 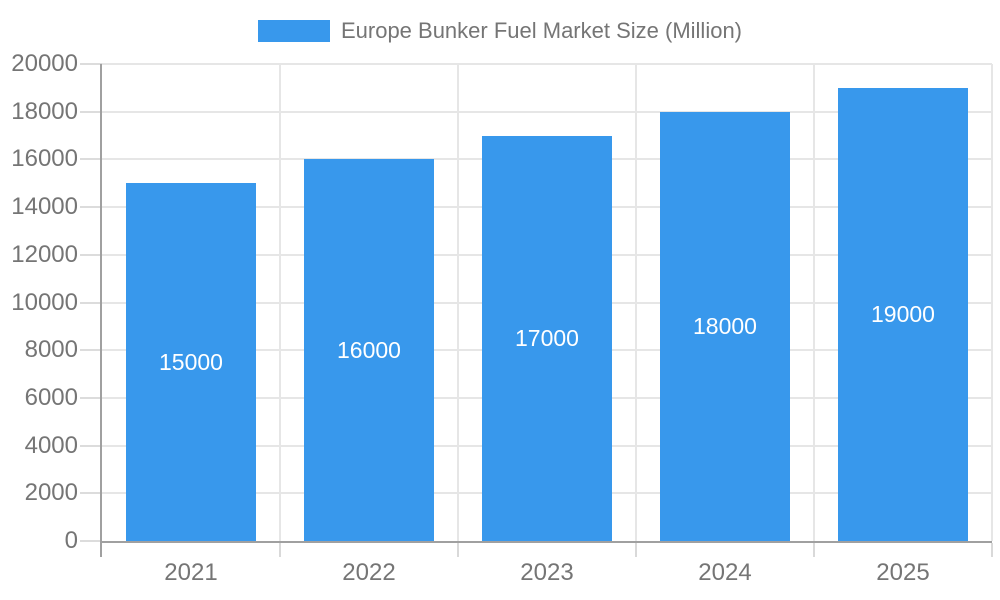 I want to click on y-tick-label: 12000, so click(x=44, y=254).